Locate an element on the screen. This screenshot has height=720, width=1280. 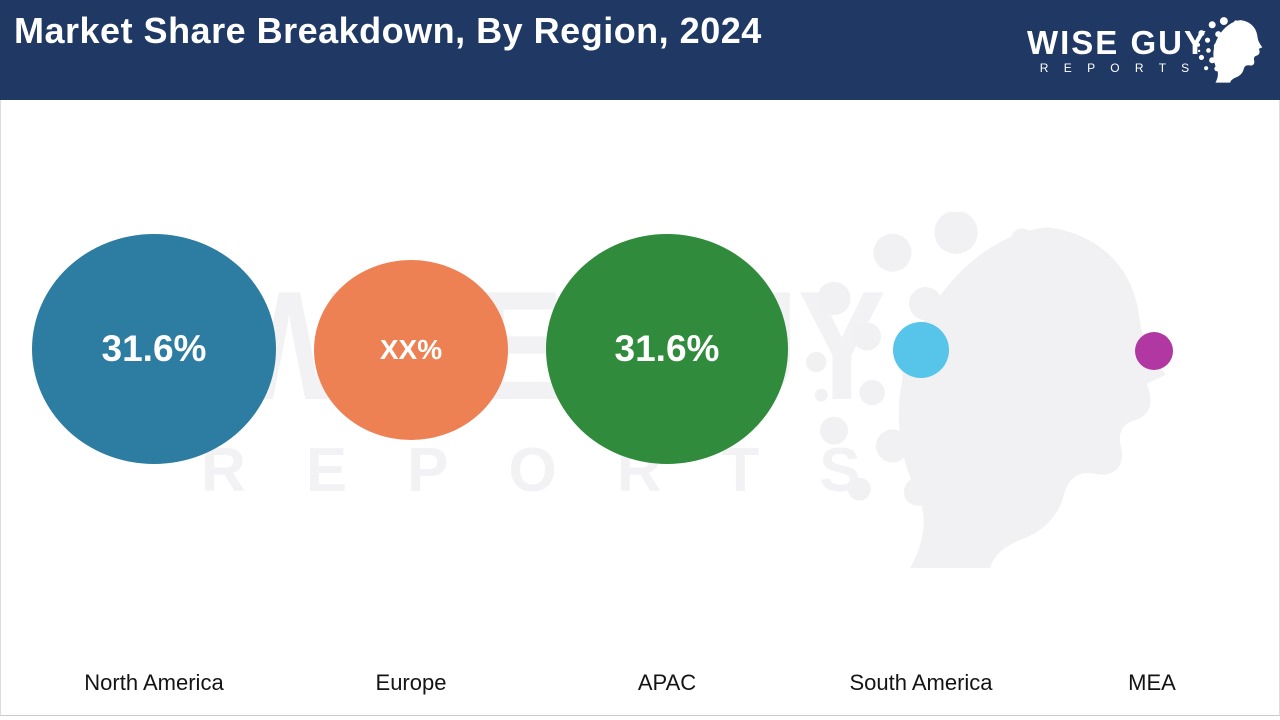
brand-logo: WISE GUY R E P O R T S is located at coordinates (1145, 50).